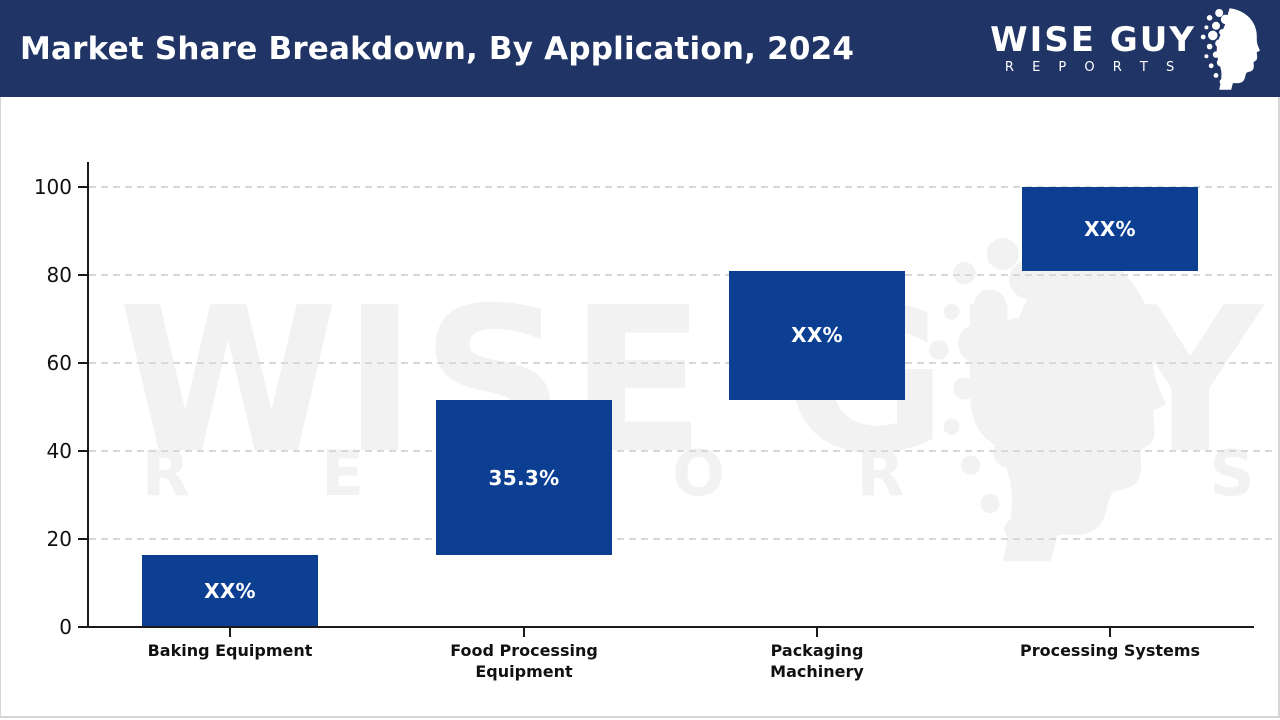 Image resolution: width=1280 pixels, height=720 pixels. What do you see at coordinates (59, 451) in the screenshot?
I see `y-tick-label: 40` at bounding box center [59, 451].